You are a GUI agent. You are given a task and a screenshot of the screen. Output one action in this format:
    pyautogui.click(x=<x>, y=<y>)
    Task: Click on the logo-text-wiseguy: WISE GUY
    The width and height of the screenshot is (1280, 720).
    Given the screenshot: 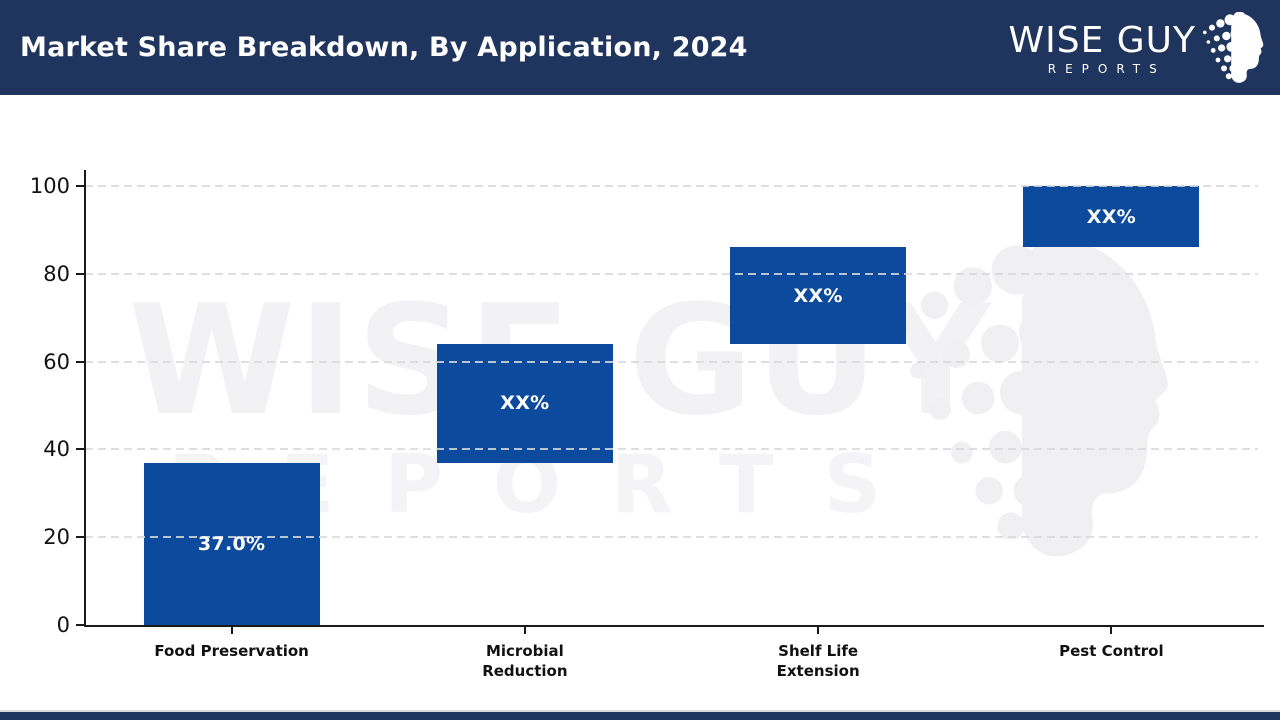 What is the action you would take?
    pyautogui.click(x=1102, y=40)
    